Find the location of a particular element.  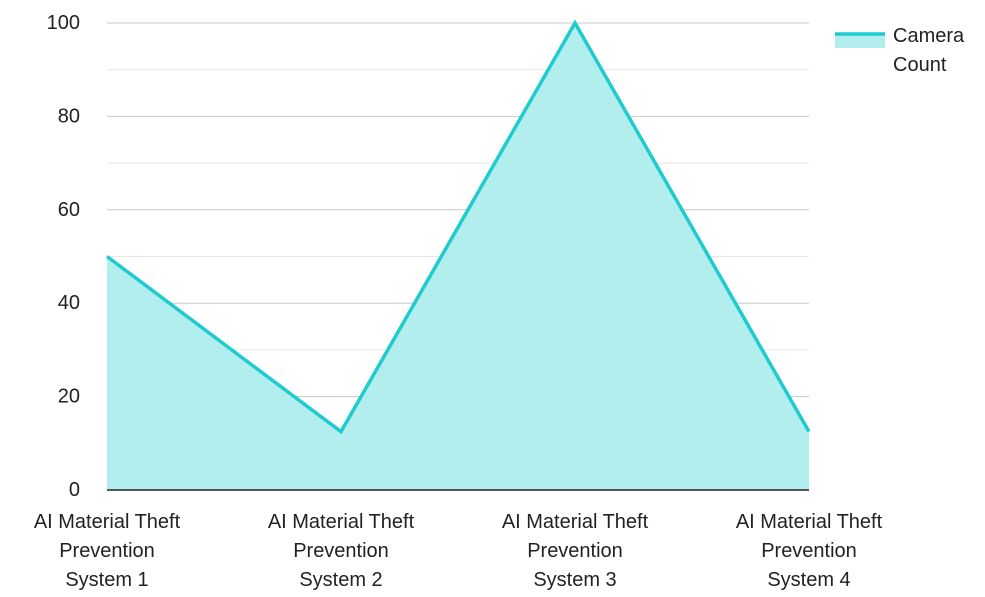

x-tick-label: AI Material Theft Prevention System 3 is located at coordinates (575, 551).